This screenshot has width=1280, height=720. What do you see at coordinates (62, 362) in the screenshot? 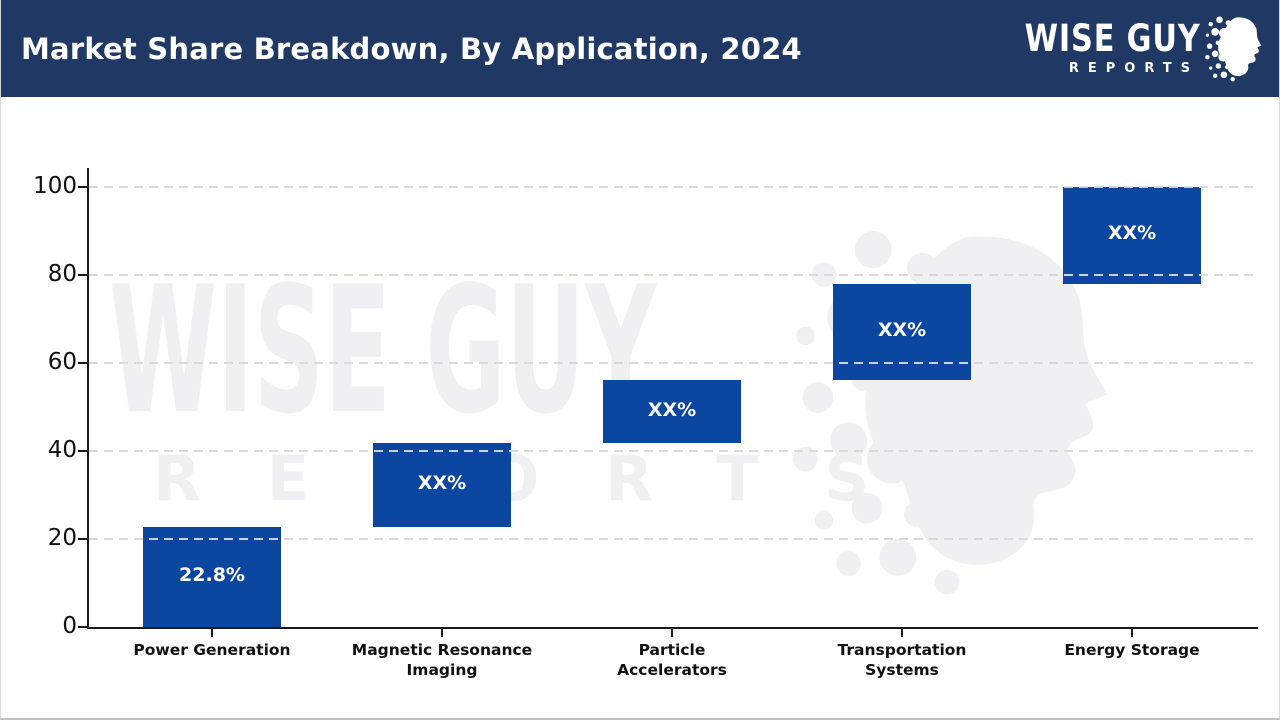
I see `y-tick-label: 60` at bounding box center [62, 362].